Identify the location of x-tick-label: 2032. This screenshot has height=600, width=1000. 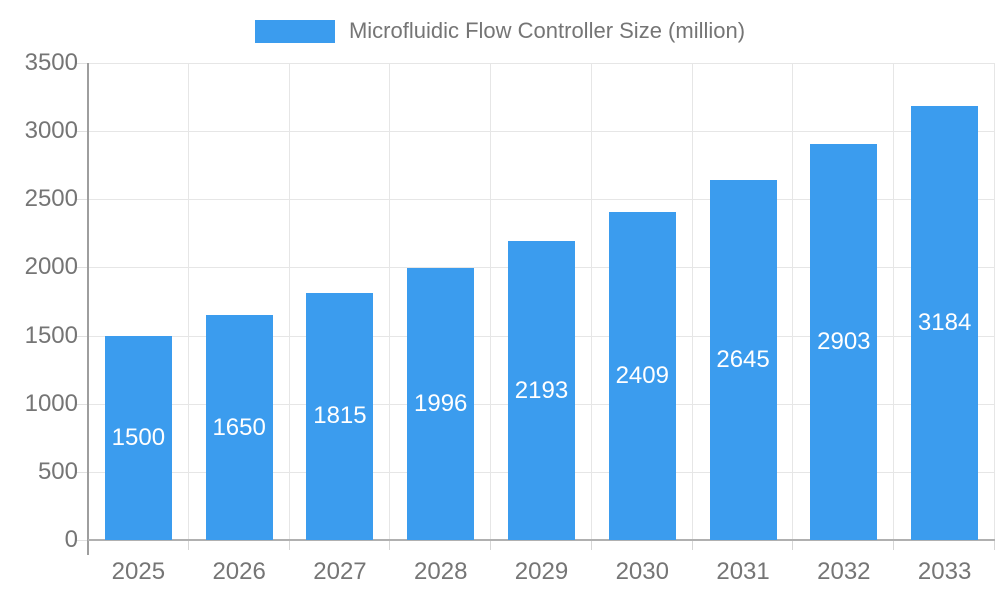
(844, 571).